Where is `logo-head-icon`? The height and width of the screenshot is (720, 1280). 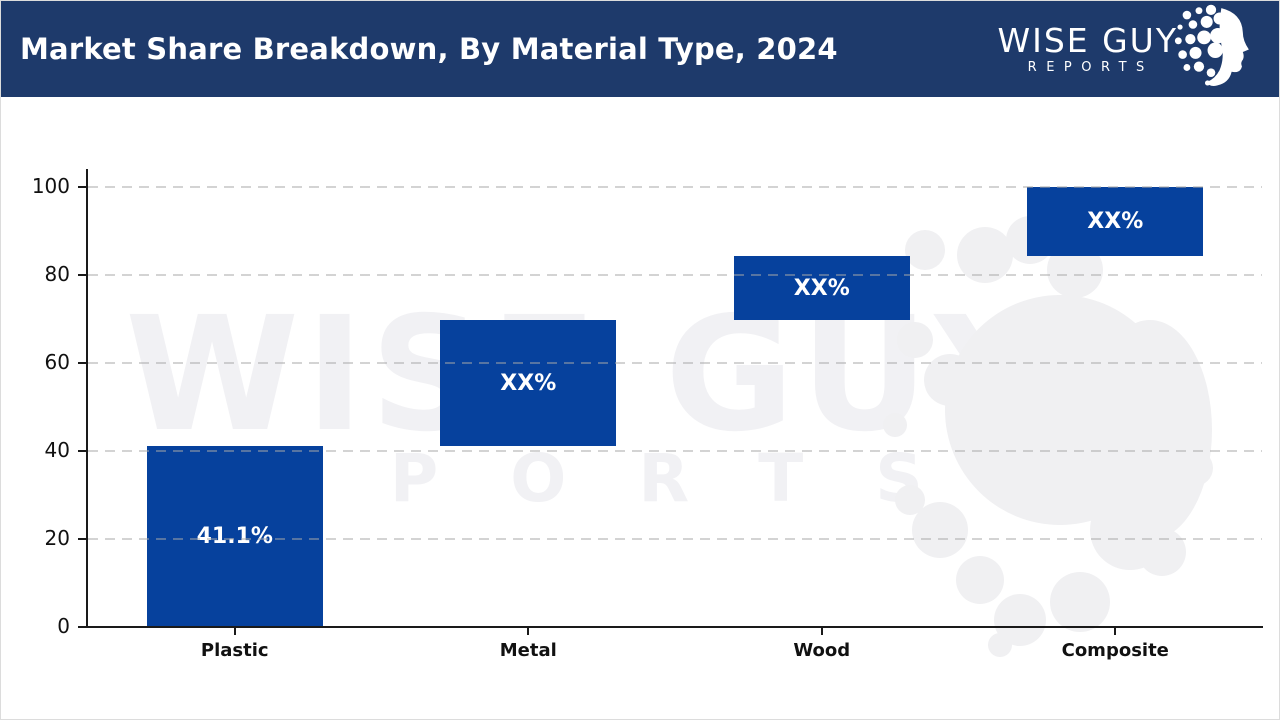
logo-head-icon is located at coordinates (1211, 45).